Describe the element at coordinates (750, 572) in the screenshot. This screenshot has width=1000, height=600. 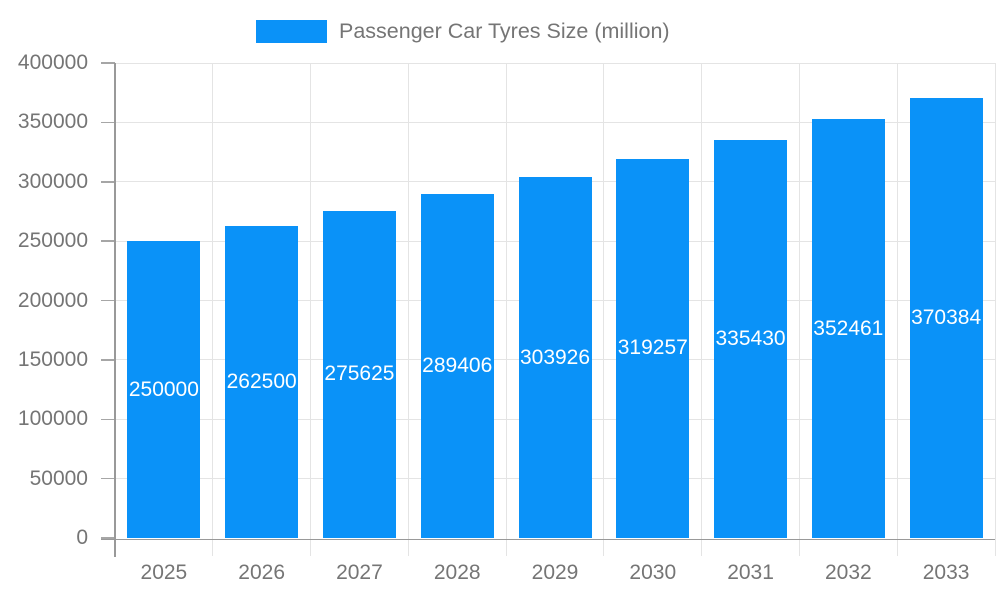
I see `x-axis-label: 2031` at that location.